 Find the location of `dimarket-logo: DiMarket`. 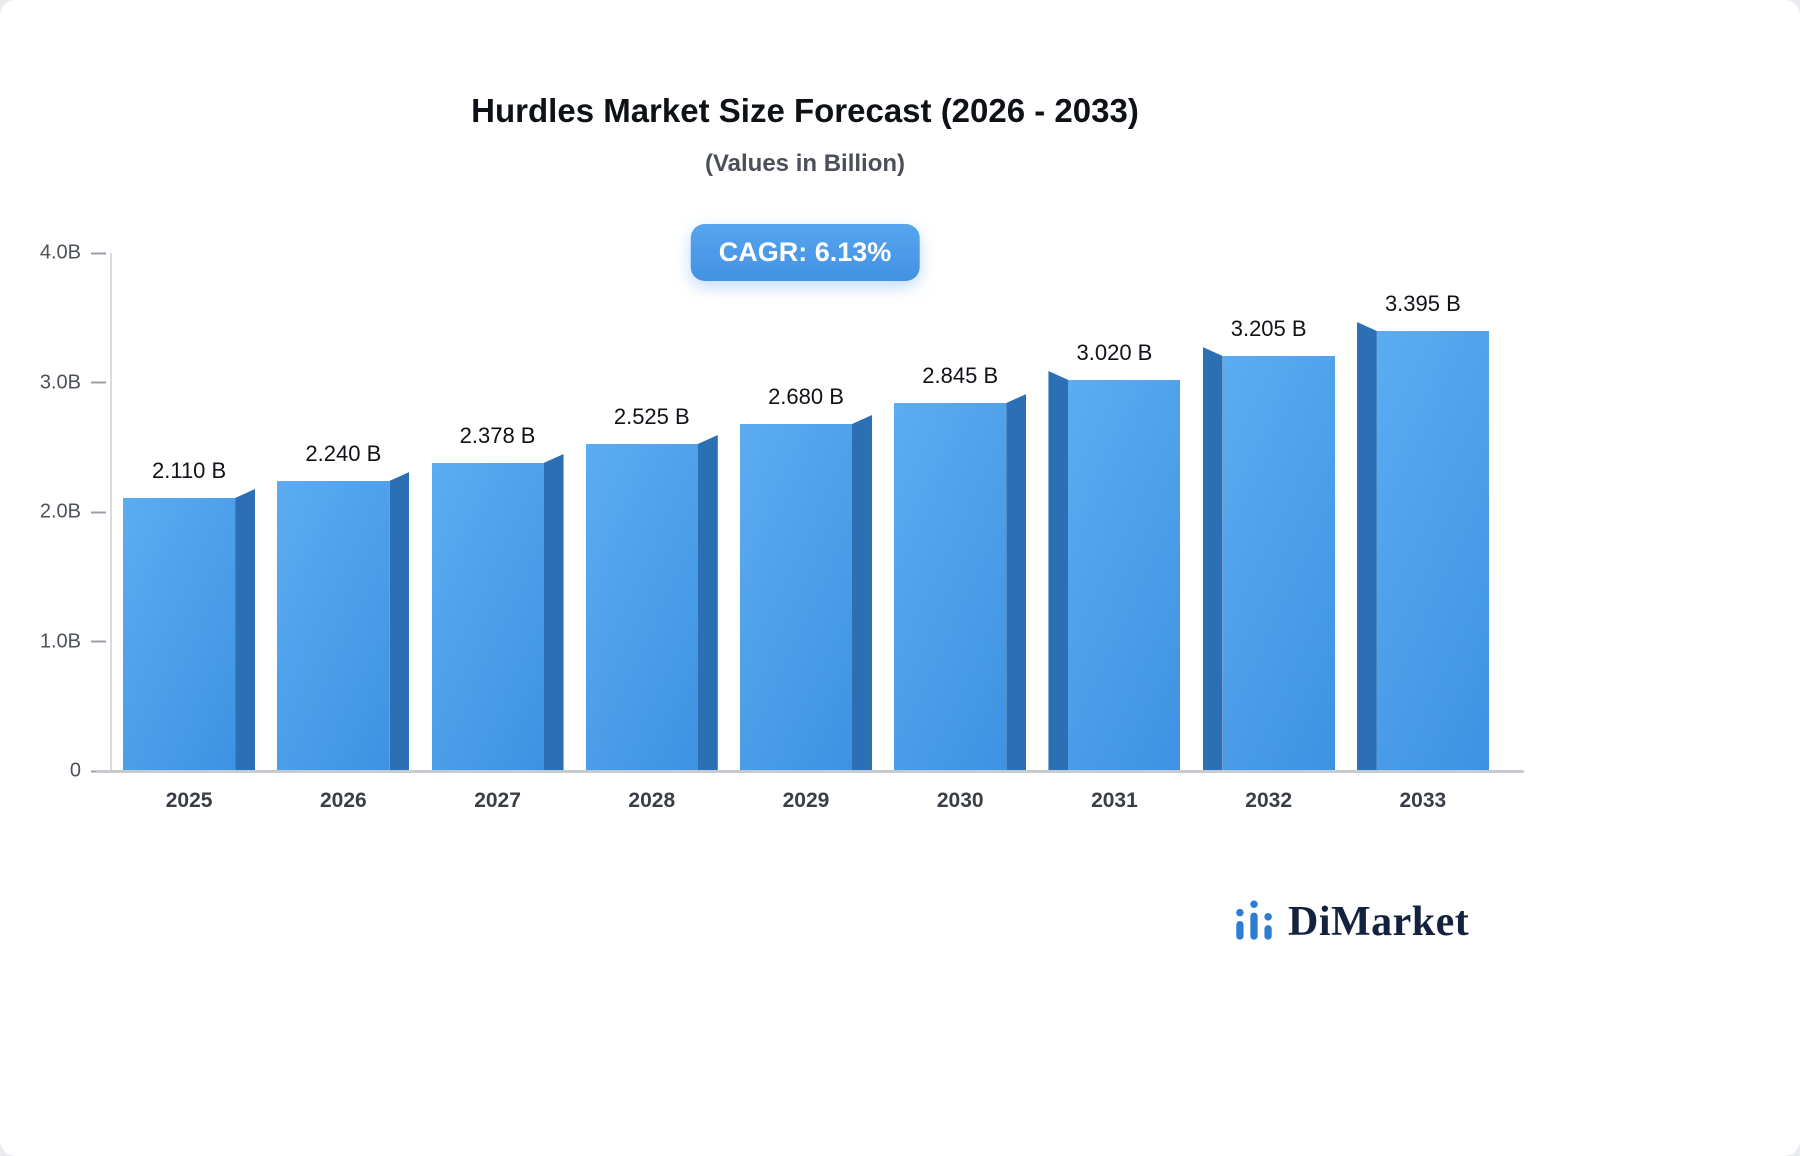

dimarket-logo: DiMarket is located at coordinates (1349, 922).